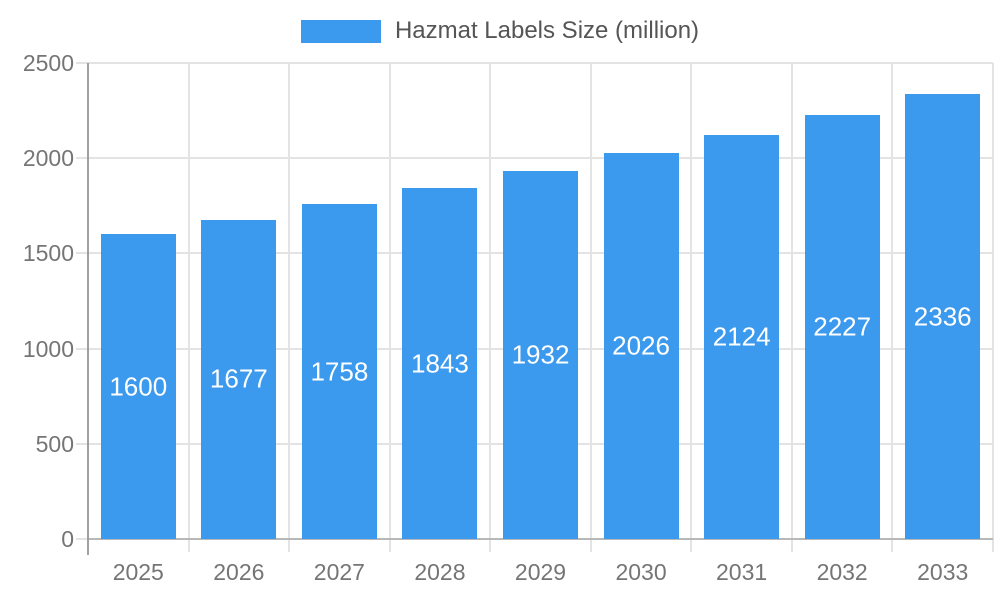 The width and height of the screenshot is (1000, 600). I want to click on bar-2025: 1600, so click(138, 386).